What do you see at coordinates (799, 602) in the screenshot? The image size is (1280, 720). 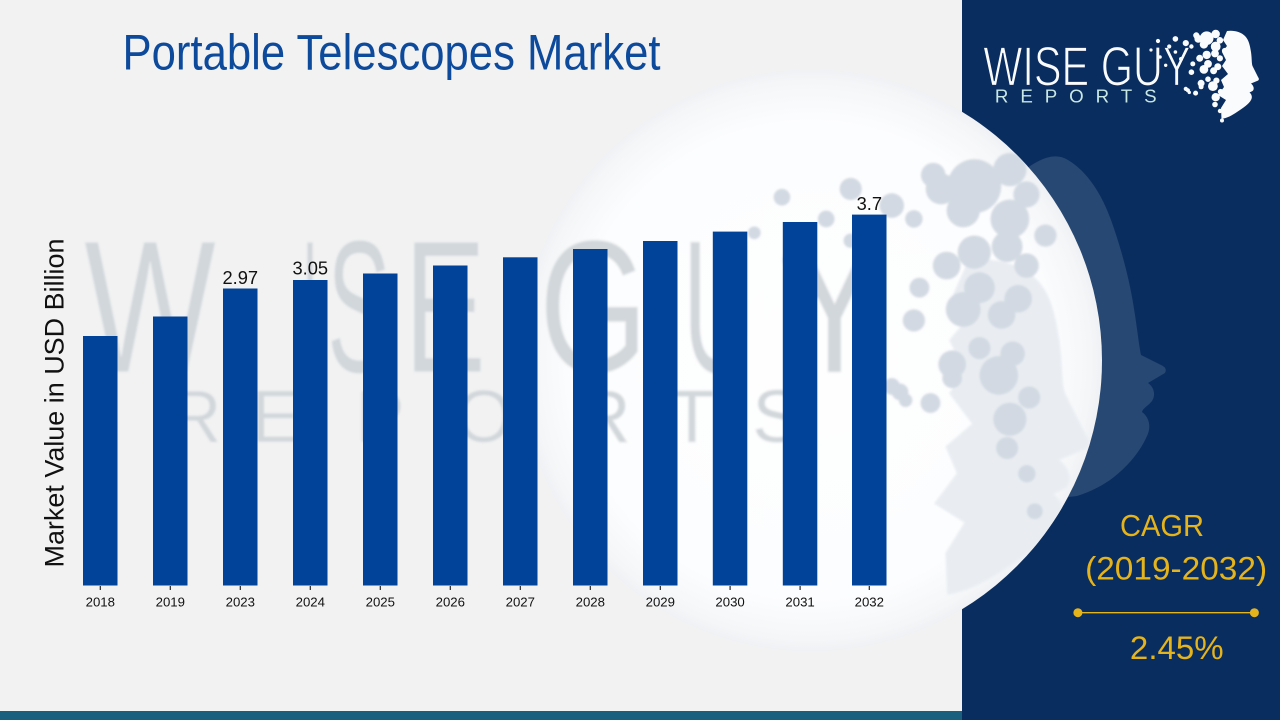 I see `svg-text: 2031` at bounding box center [799, 602].